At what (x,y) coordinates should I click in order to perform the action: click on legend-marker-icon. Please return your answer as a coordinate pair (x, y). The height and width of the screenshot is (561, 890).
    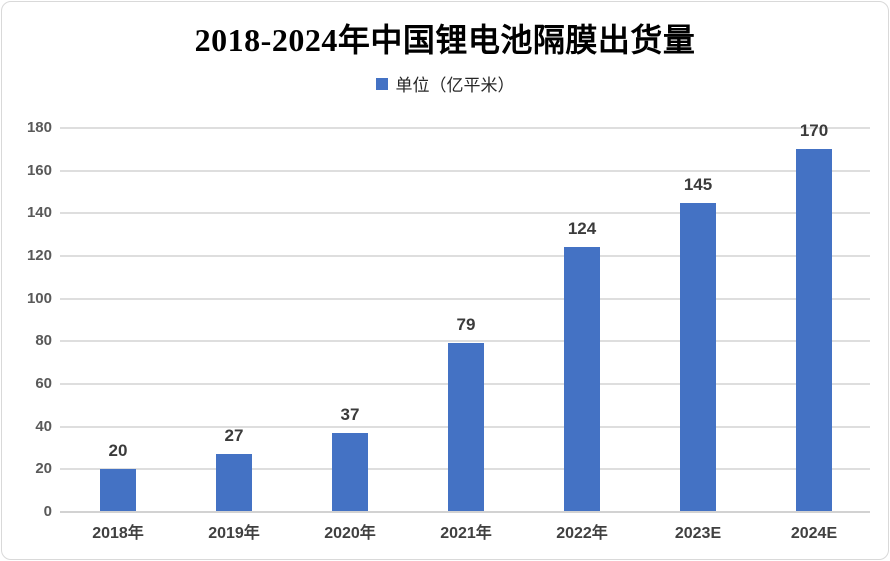
    Looking at the image, I should click on (381, 83).